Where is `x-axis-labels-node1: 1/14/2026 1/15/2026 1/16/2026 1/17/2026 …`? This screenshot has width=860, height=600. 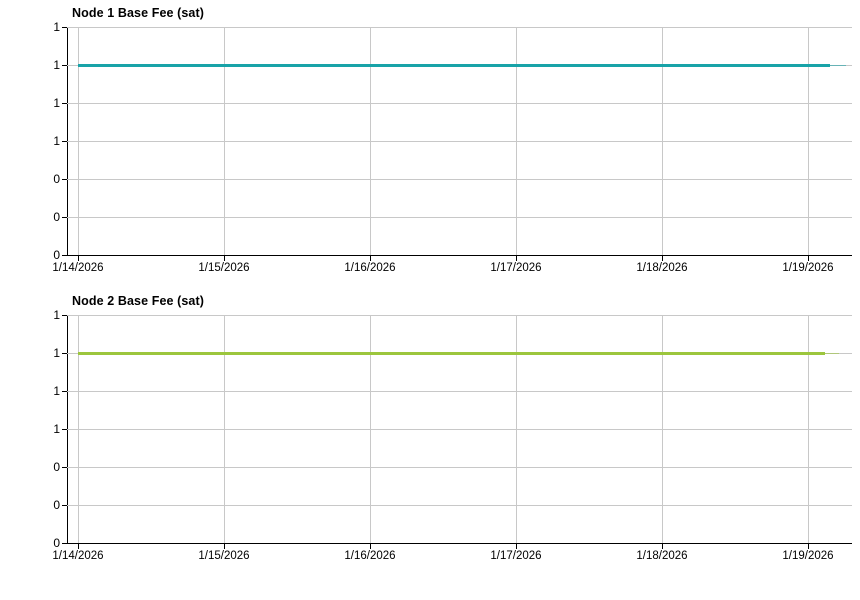
x-axis-labels-node1: 1/14/2026 1/15/2026 1/16/2026 1/17/2026 … is located at coordinates (430, 270).